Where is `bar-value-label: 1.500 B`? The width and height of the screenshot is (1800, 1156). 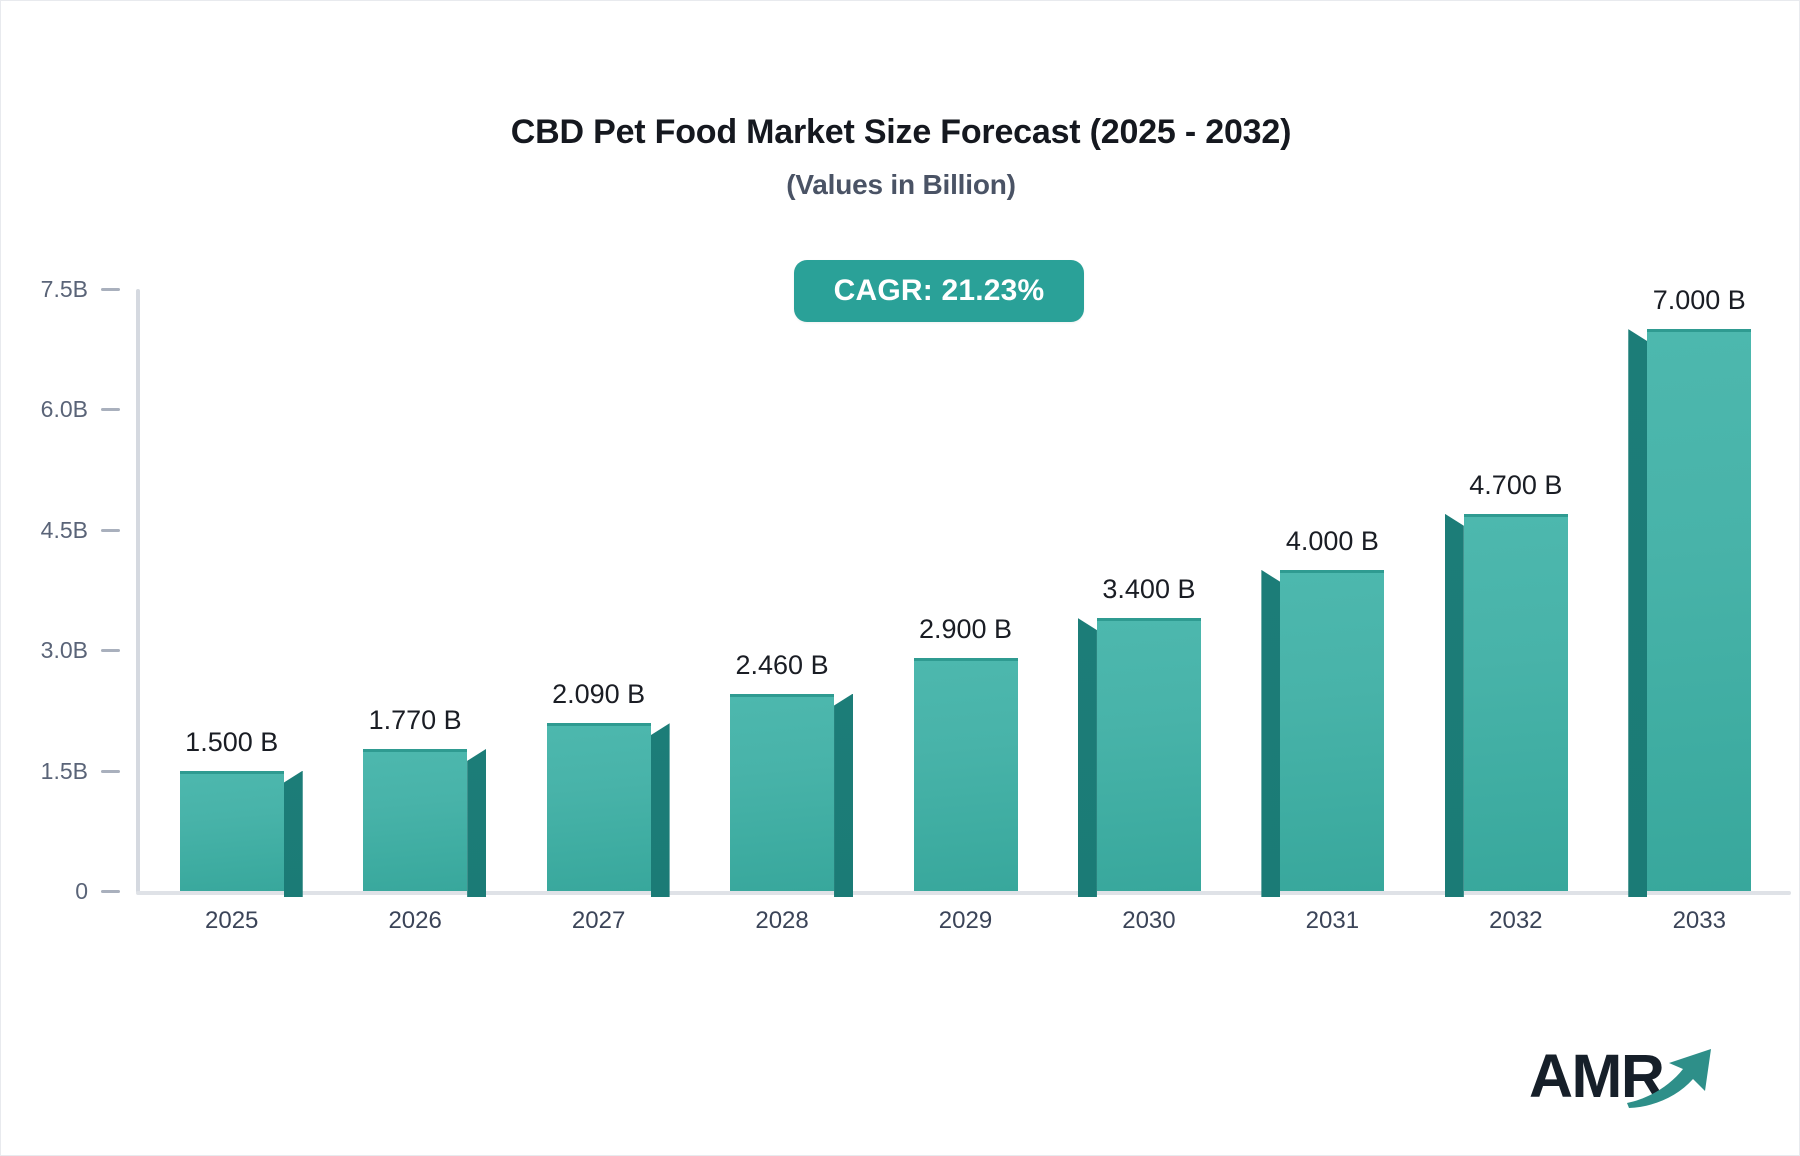
bar-value-label: 1.500 B is located at coordinates (232, 741).